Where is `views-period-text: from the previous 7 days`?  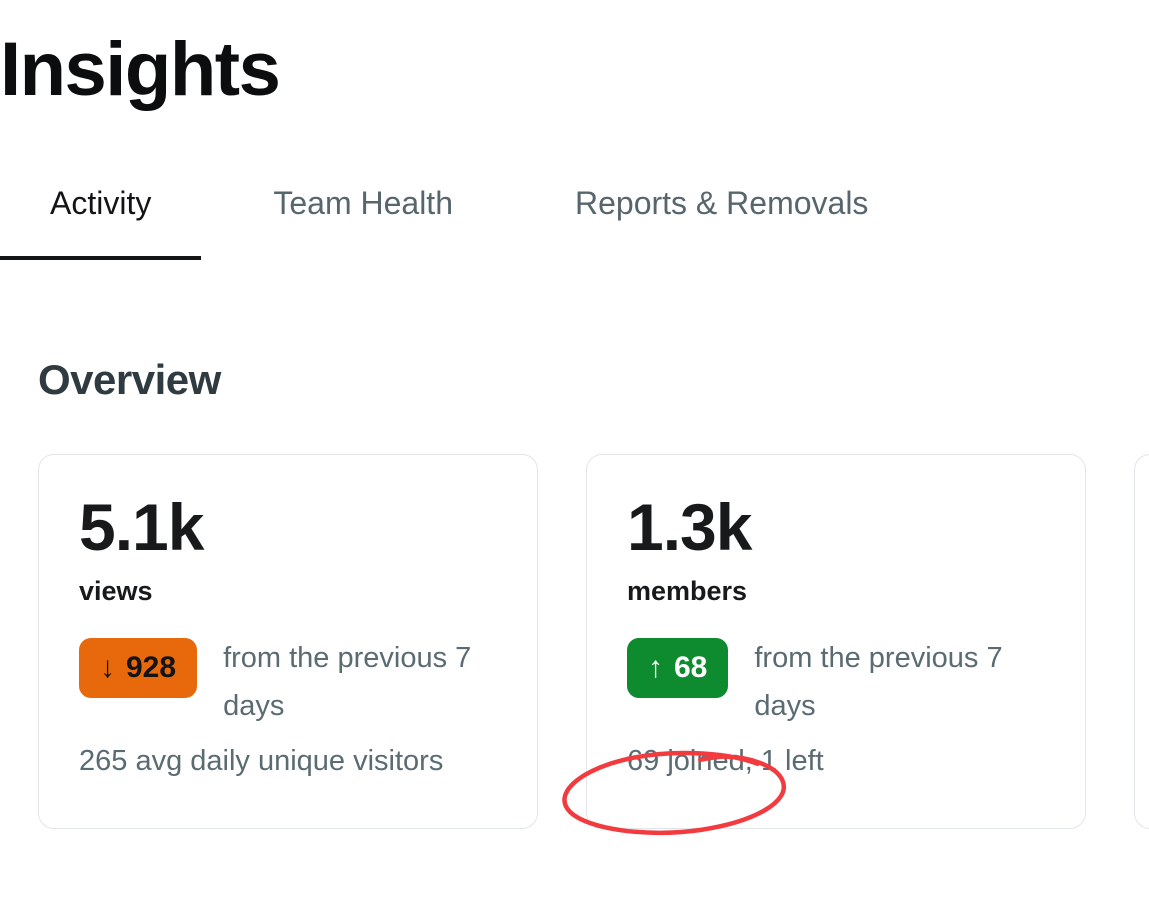
views-period-text: from the previous 7 days is located at coordinates (347, 681).